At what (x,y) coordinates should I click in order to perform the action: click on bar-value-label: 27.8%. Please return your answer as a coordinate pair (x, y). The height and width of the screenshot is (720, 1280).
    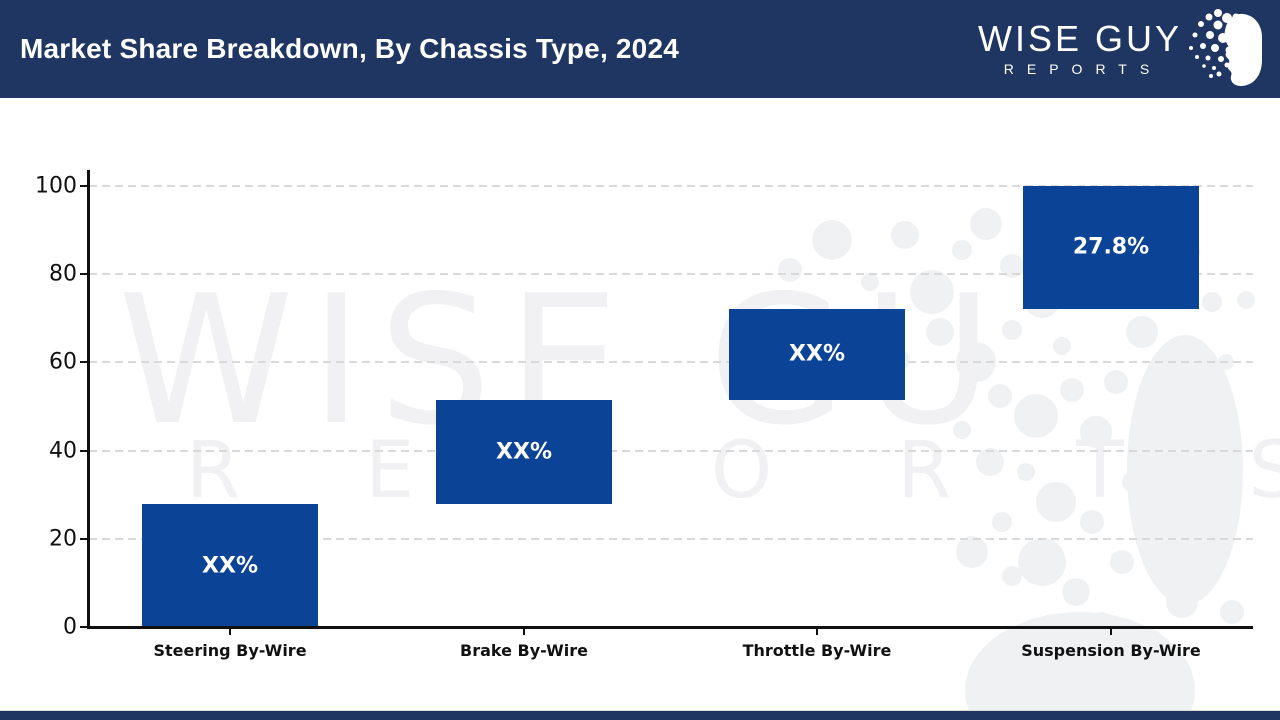
    Looking at the image, I should click on (1111, 247).